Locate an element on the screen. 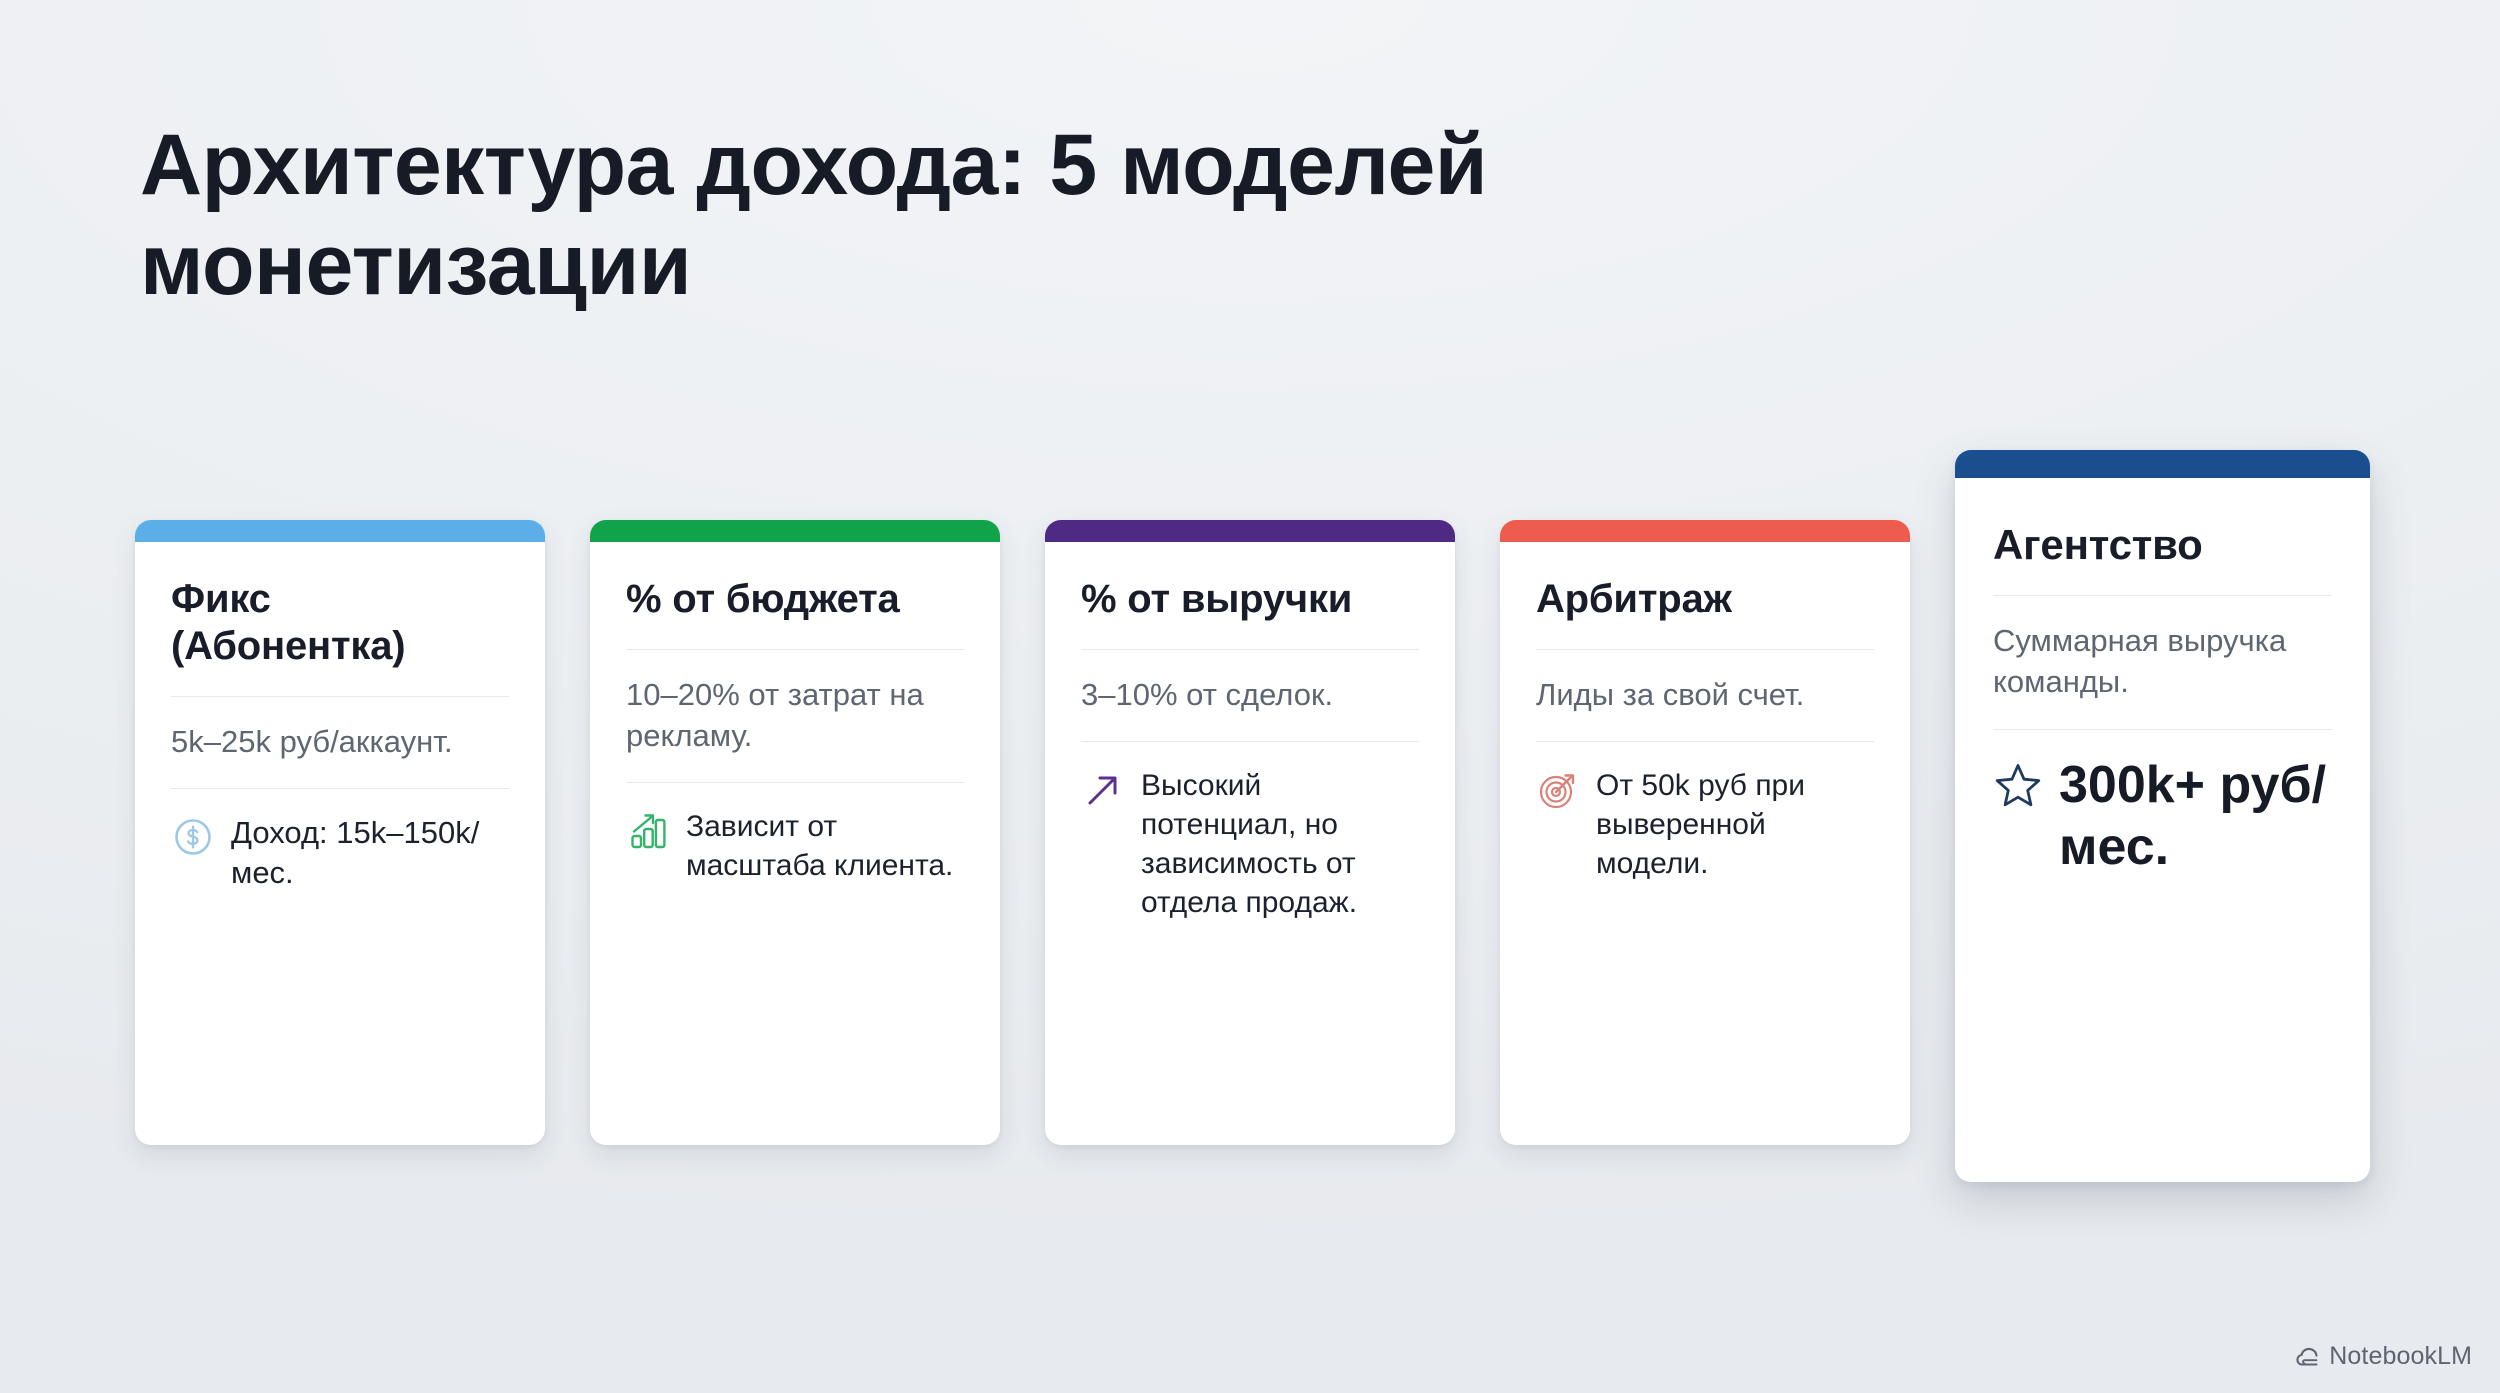 The width and height of the screenshot is (2500, 1393). card-divider-bottom-revenue-percent is located at coordinates (1250, 742).